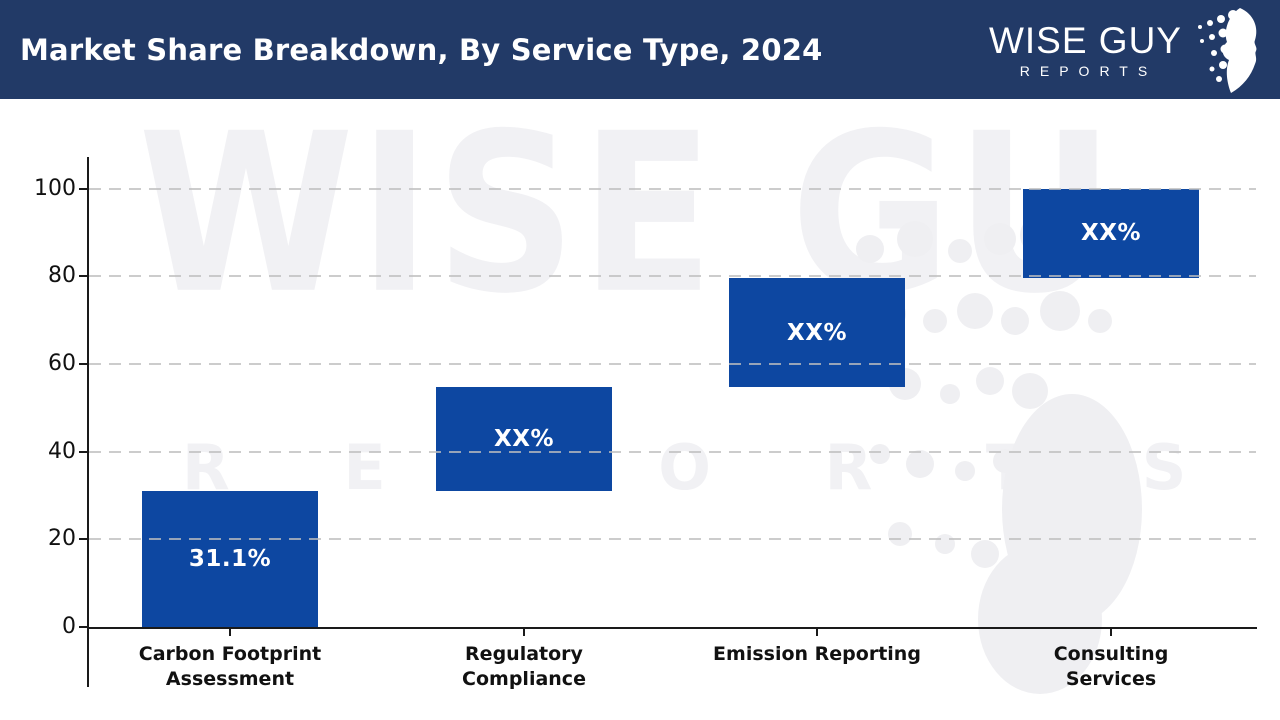 This screenshot has width=1280, height=720. I want to click on logo-face-icon, so click(1227, 50).